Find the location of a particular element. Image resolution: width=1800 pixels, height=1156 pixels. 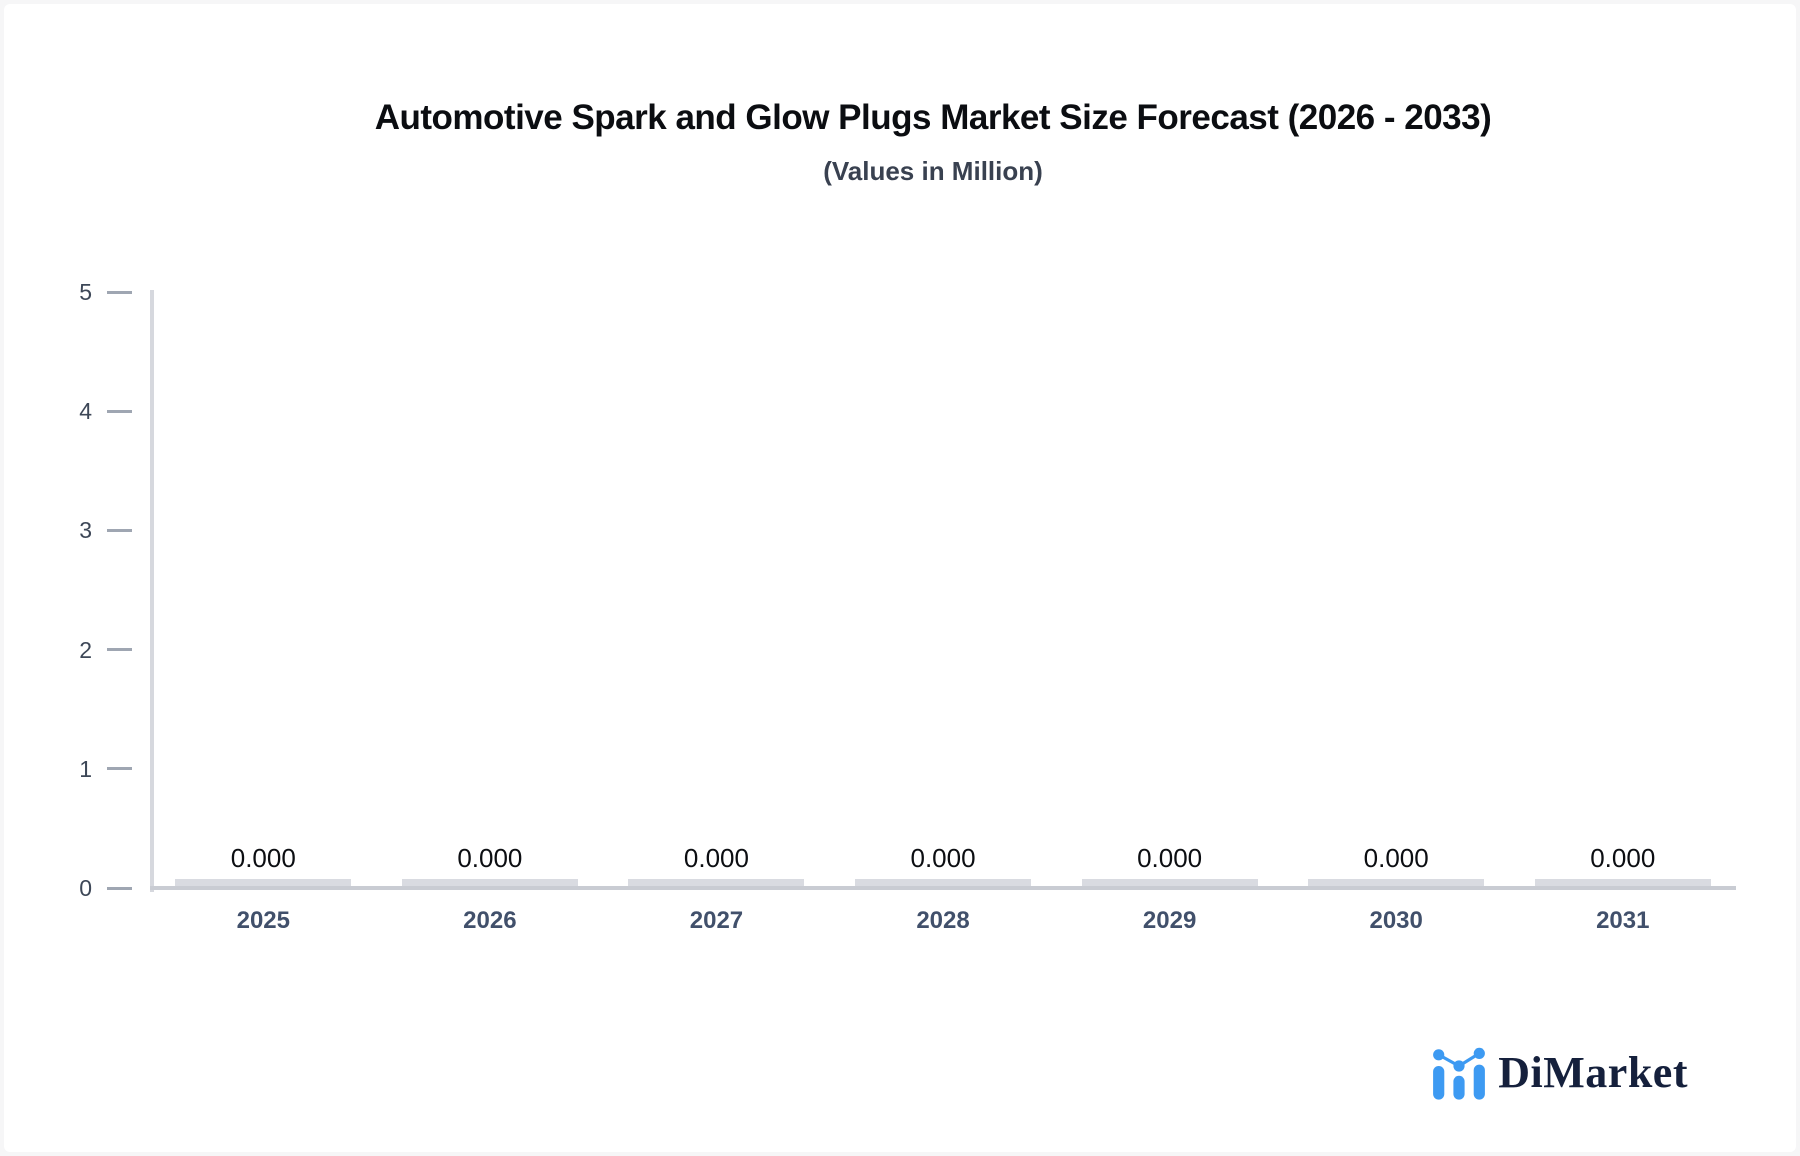

chart-subtitle: (Values in Million) is located at coordinates (933, 171).